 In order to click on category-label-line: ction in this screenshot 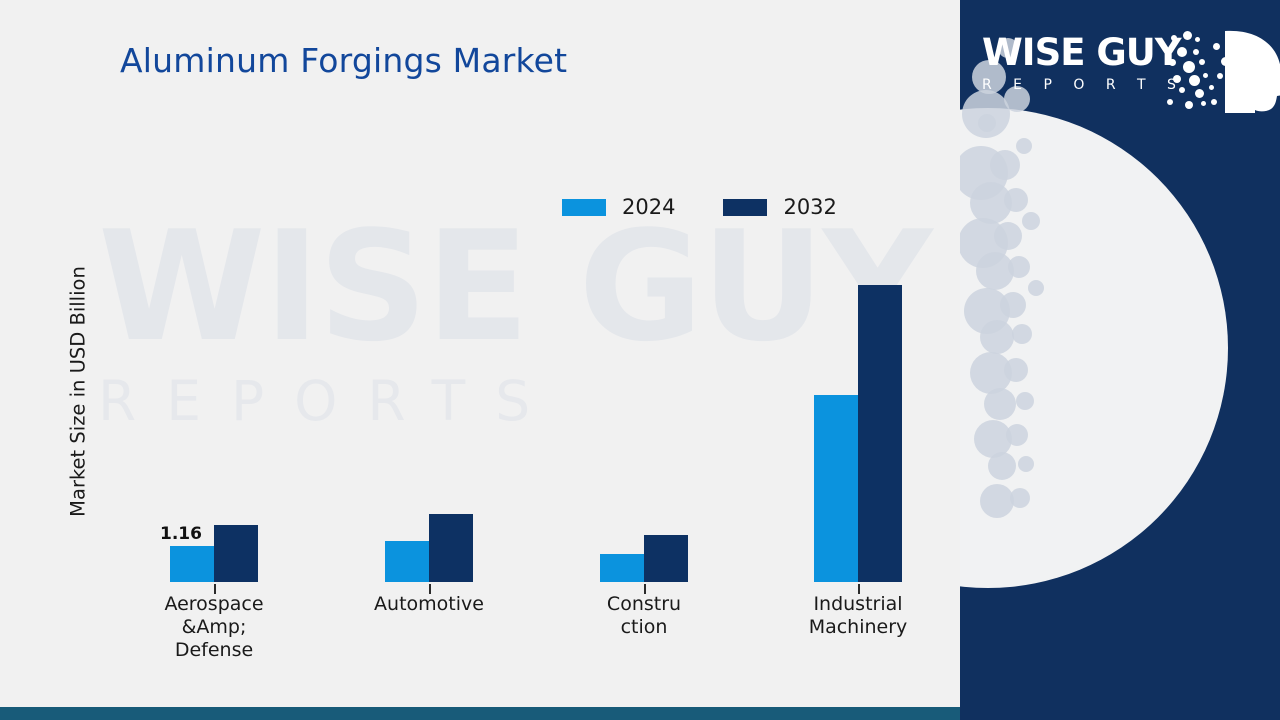, I will do `click(644, 627)`.